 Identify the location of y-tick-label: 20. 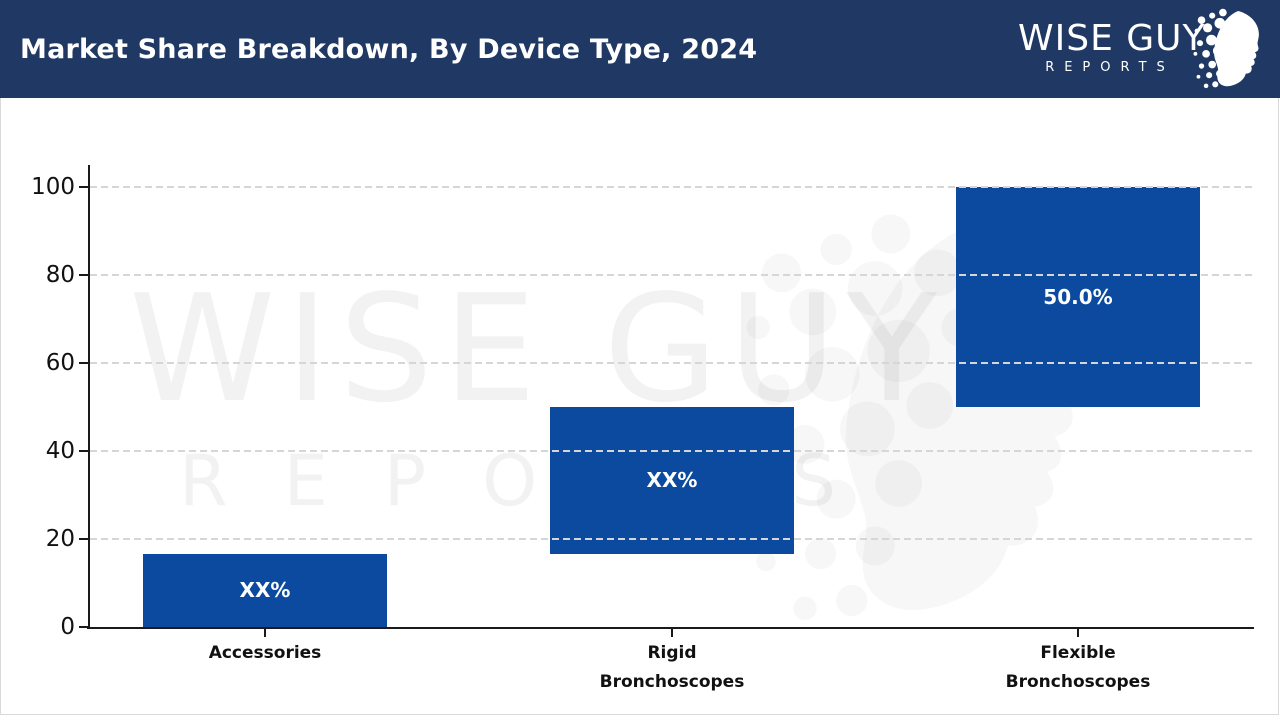
(60, 539).